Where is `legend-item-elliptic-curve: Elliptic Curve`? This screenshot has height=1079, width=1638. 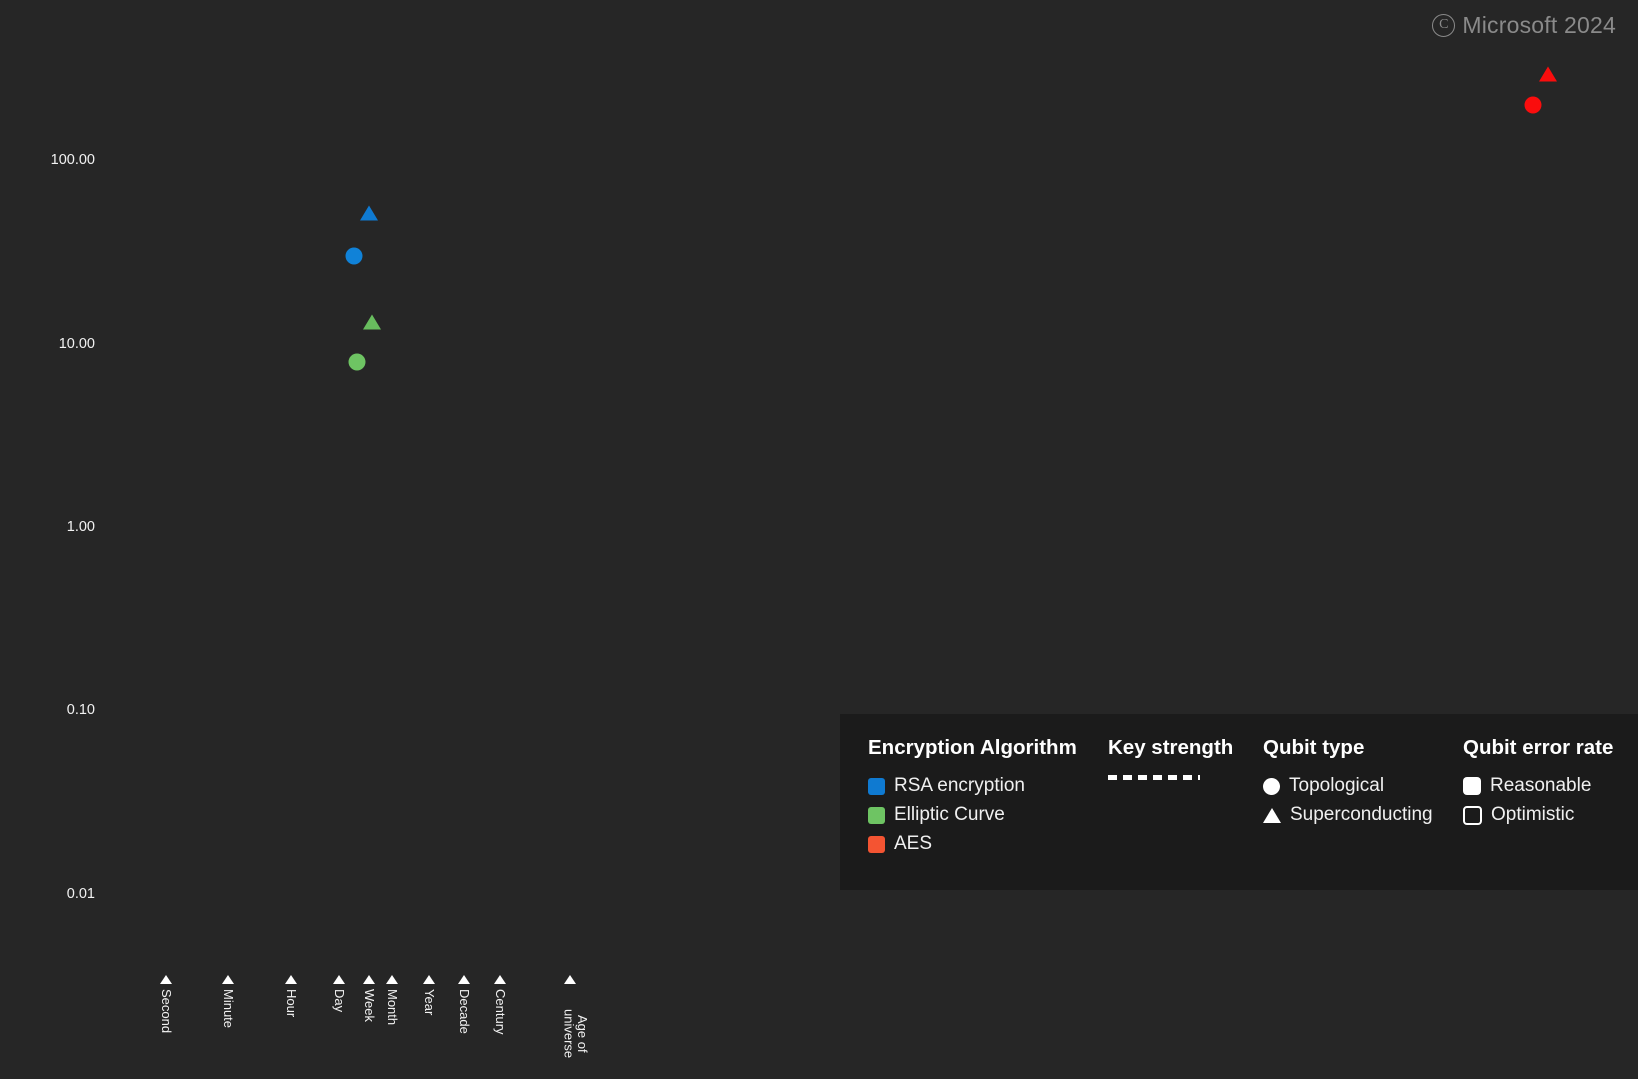 legend-item-elliptic-curve: Elliptic Curve is located at coordinates (974, 815).